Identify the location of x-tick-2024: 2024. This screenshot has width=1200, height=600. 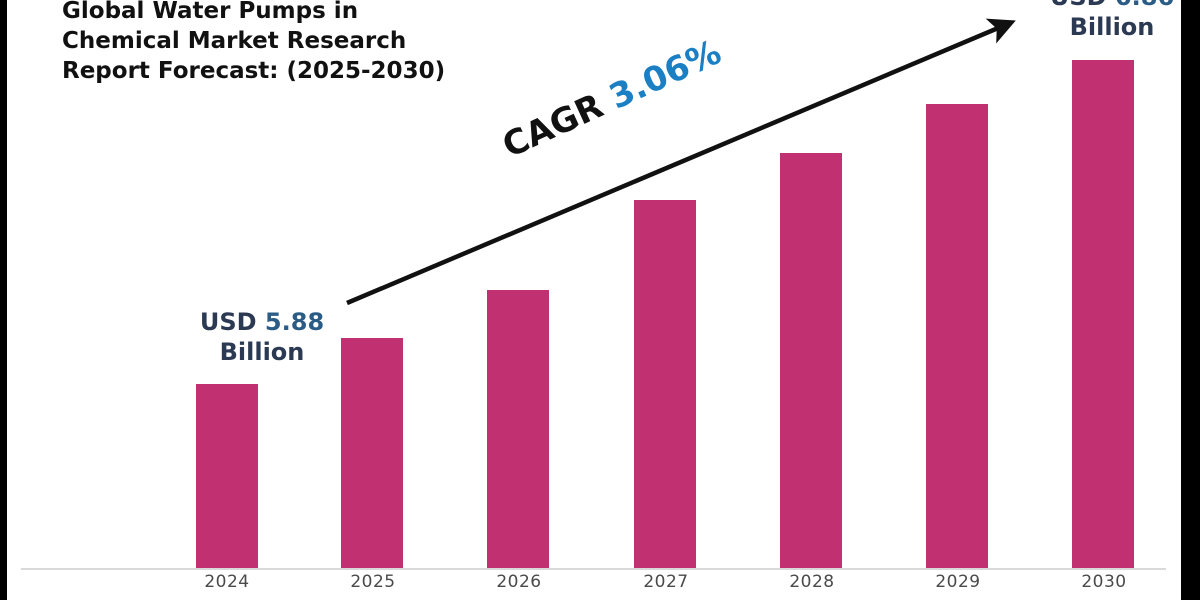
(227, 582).